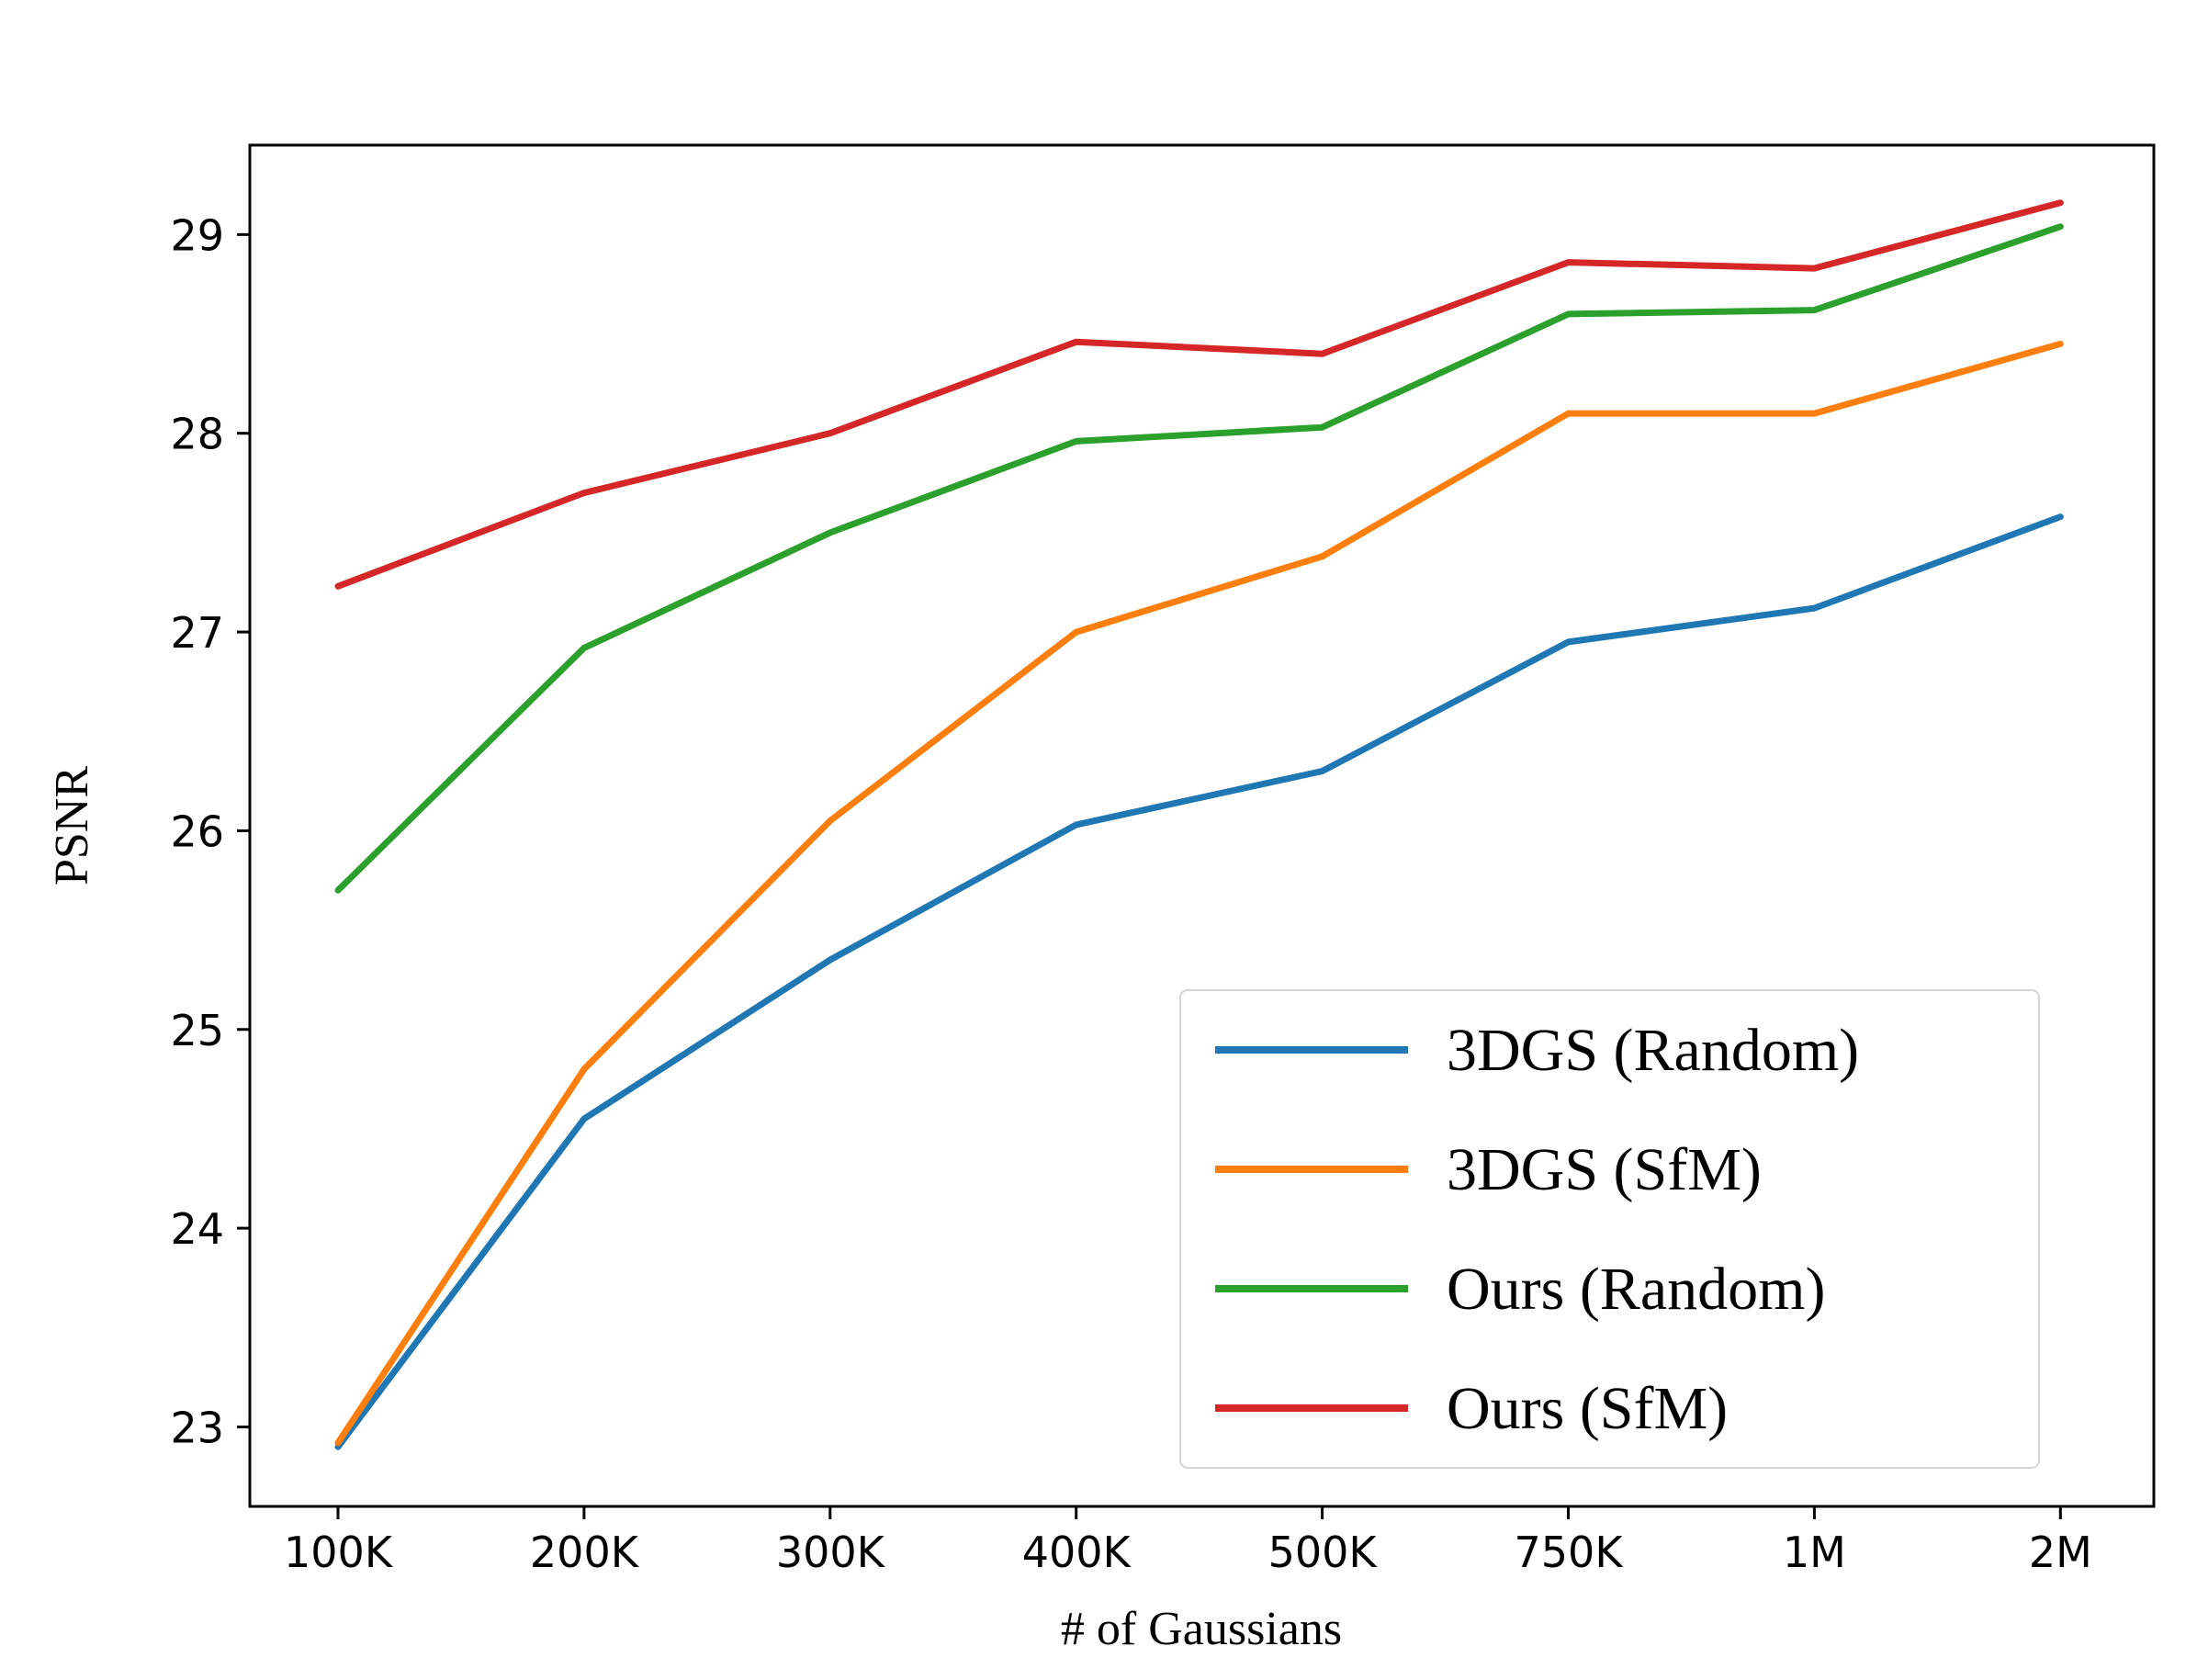 Image resolution: width=2197 pixels, height=1680 pixels. Describe the element at coordinates (1570, 1552) in the screenshot. I see `x-tick-label: 750K` at that location.